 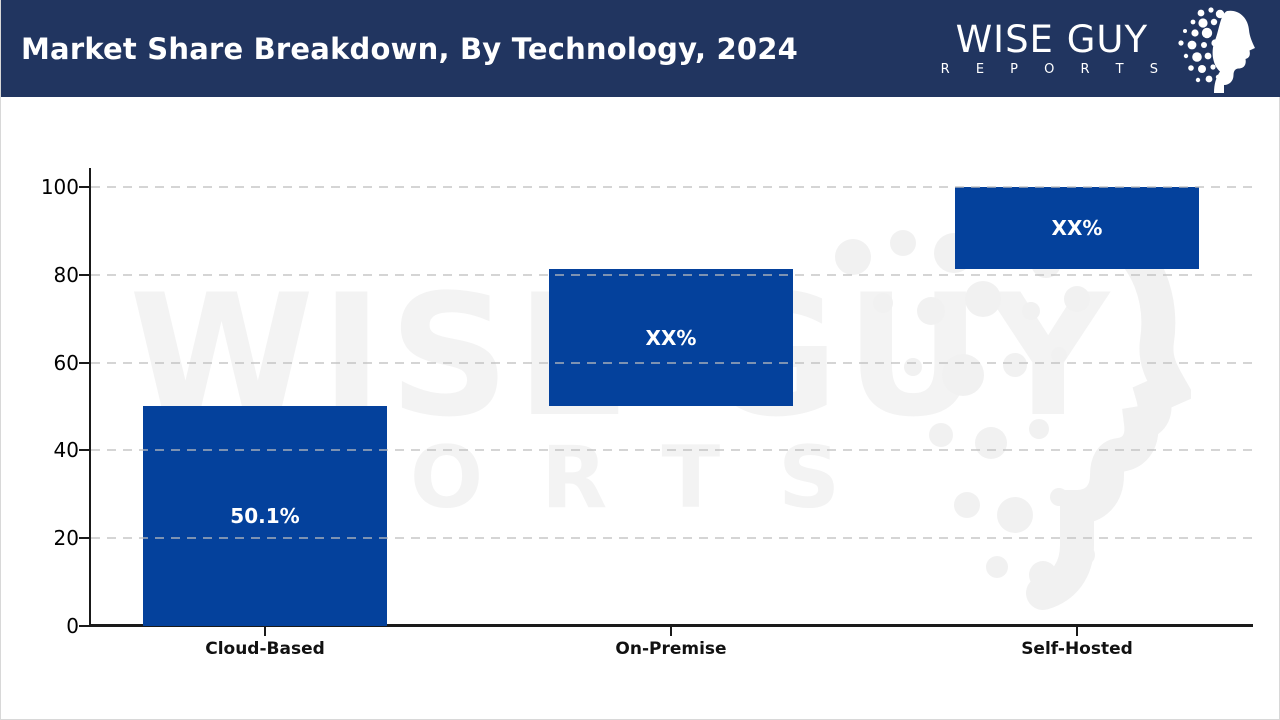 What do you see at coordinates (1077, 649) in the screenshot?
I see `x-category-label: Self-Hosted` at bounding box center [1077, 649].